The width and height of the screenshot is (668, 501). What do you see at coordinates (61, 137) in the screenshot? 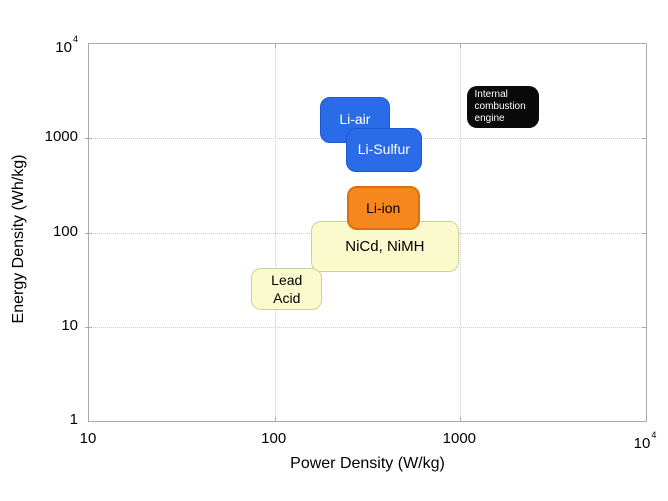
I see `y-tick-label-1000: 1000` at bounding box center [61, 137].